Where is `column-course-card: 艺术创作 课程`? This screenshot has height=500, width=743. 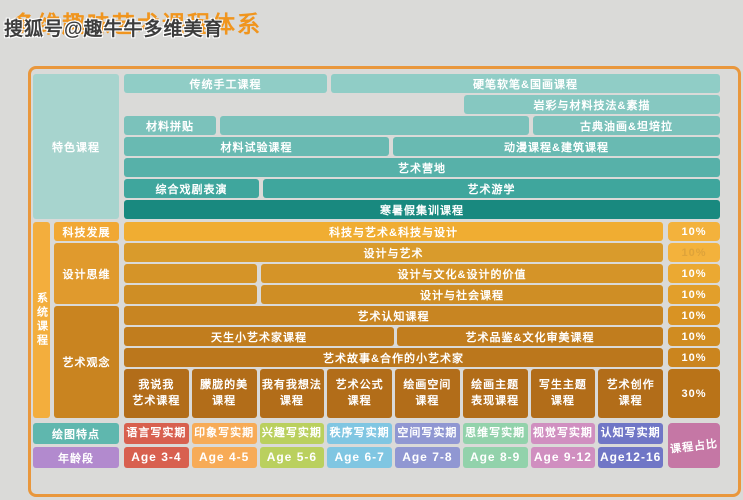
column-course-card: 艺术创作 课程 is located at coordinates (630, 393).